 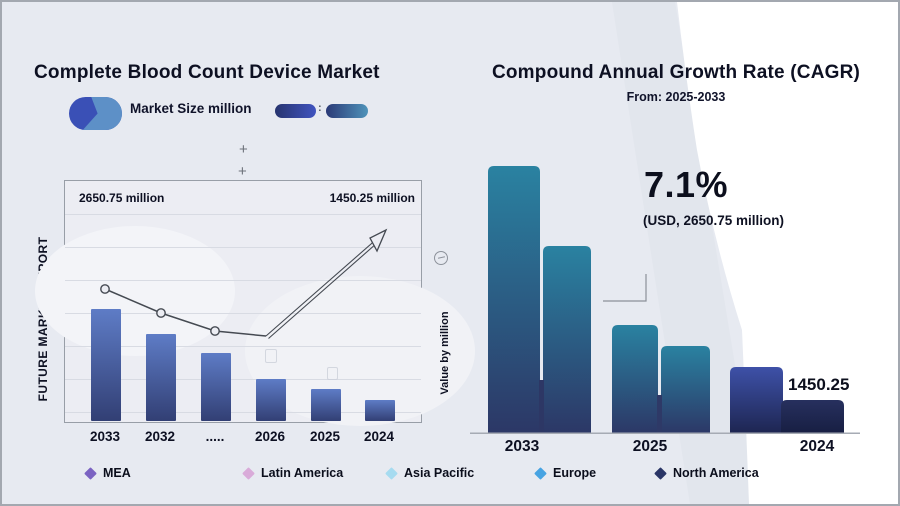 I want to click on ratio-pill-right-icon, so click(x=347, y=111).